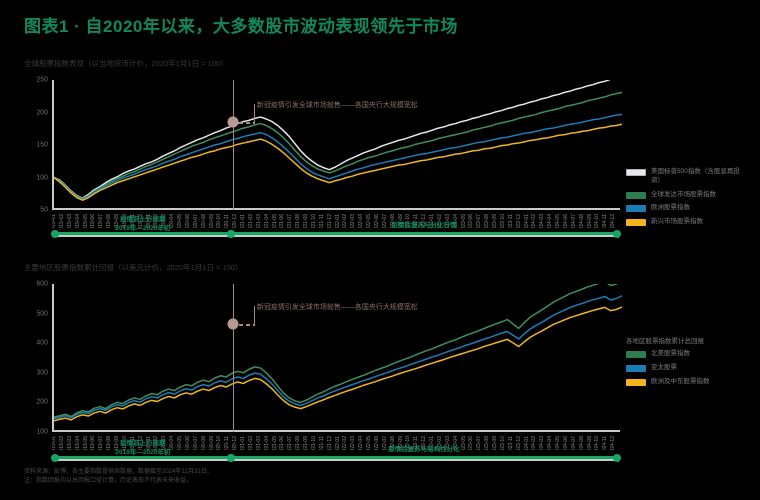  I want to click on x-axis-tick-label: 2019-03, so click(69, 221).